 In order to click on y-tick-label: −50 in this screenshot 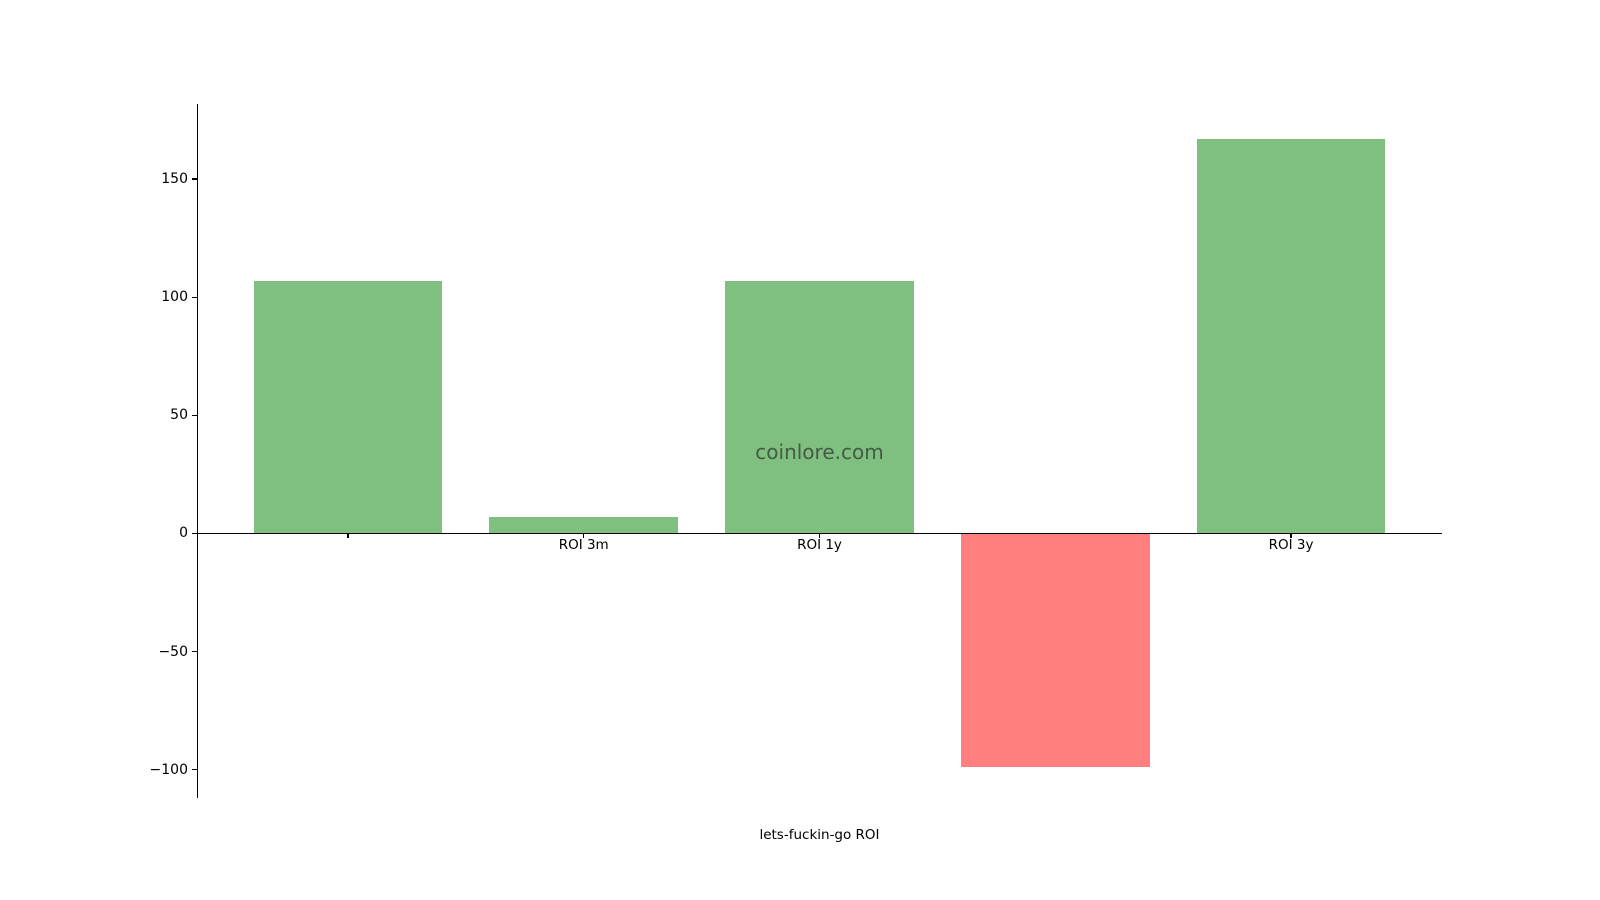, I will do `click(173, 651)`.